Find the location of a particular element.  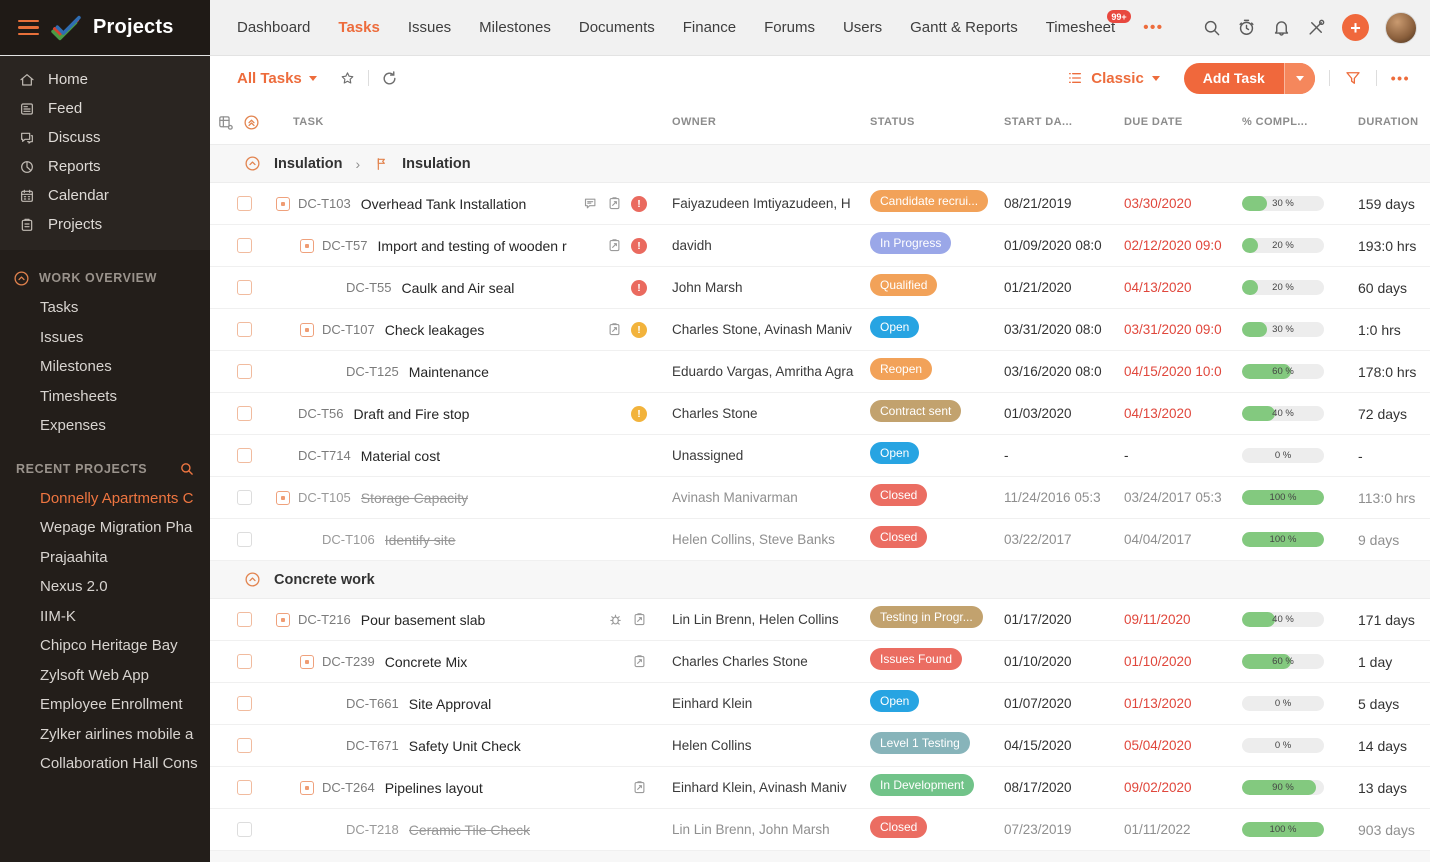

collapse-all-icon is located at coordinates (251, 122).